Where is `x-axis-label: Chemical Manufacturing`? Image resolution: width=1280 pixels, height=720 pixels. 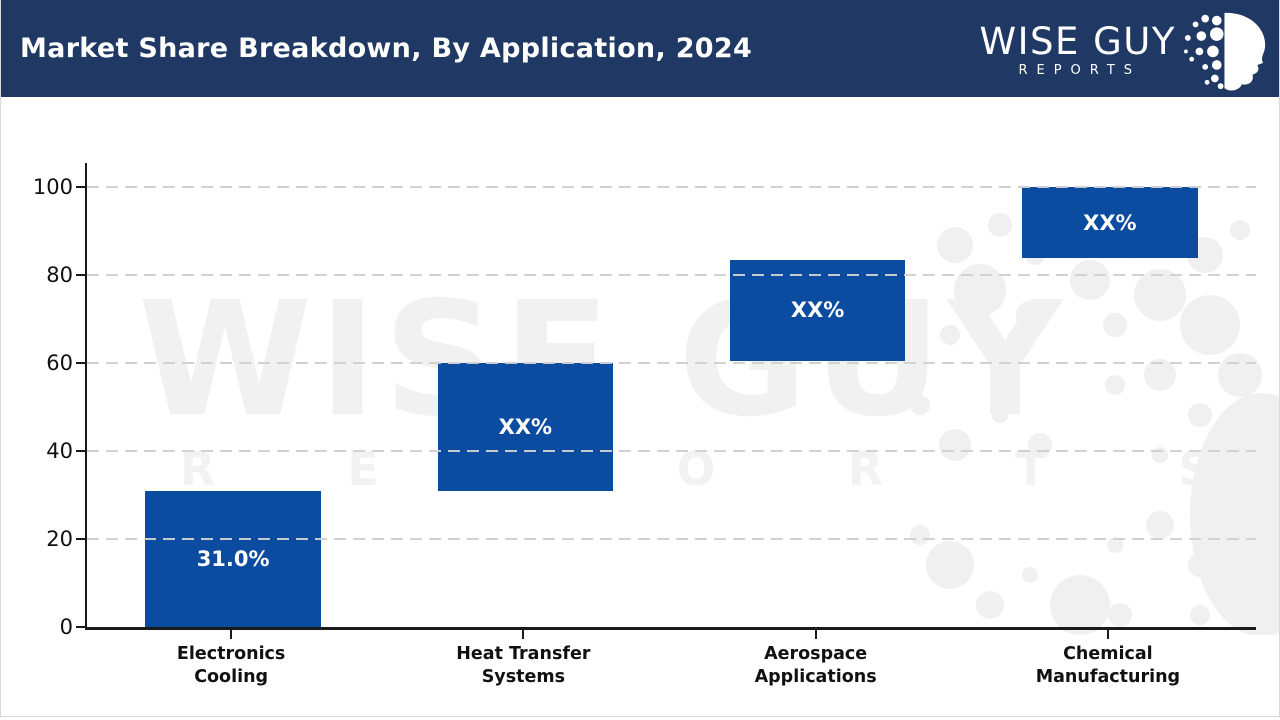
x-axis-label: Chemical Manufacturing is located at coordinates (1108, 665).